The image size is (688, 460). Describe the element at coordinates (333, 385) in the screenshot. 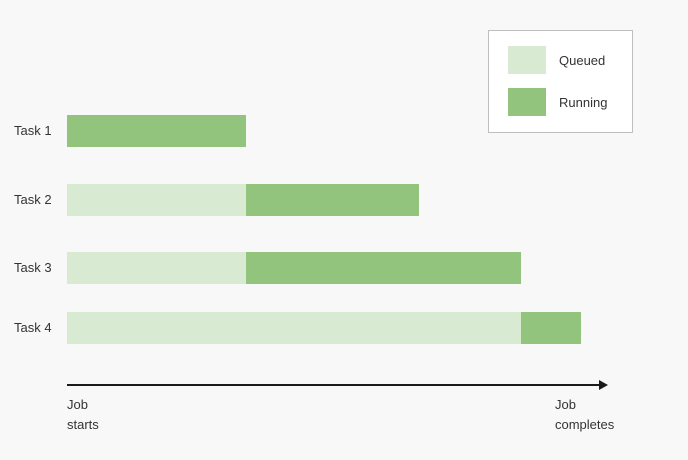

I see `time-axis-line` at that location.